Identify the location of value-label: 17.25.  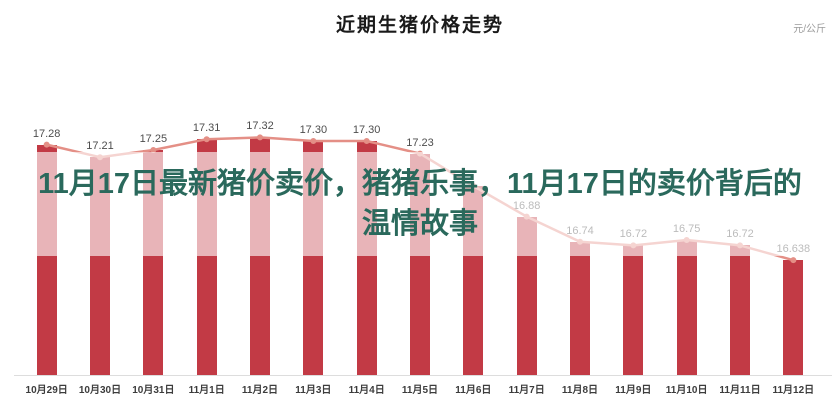
(153, 139).